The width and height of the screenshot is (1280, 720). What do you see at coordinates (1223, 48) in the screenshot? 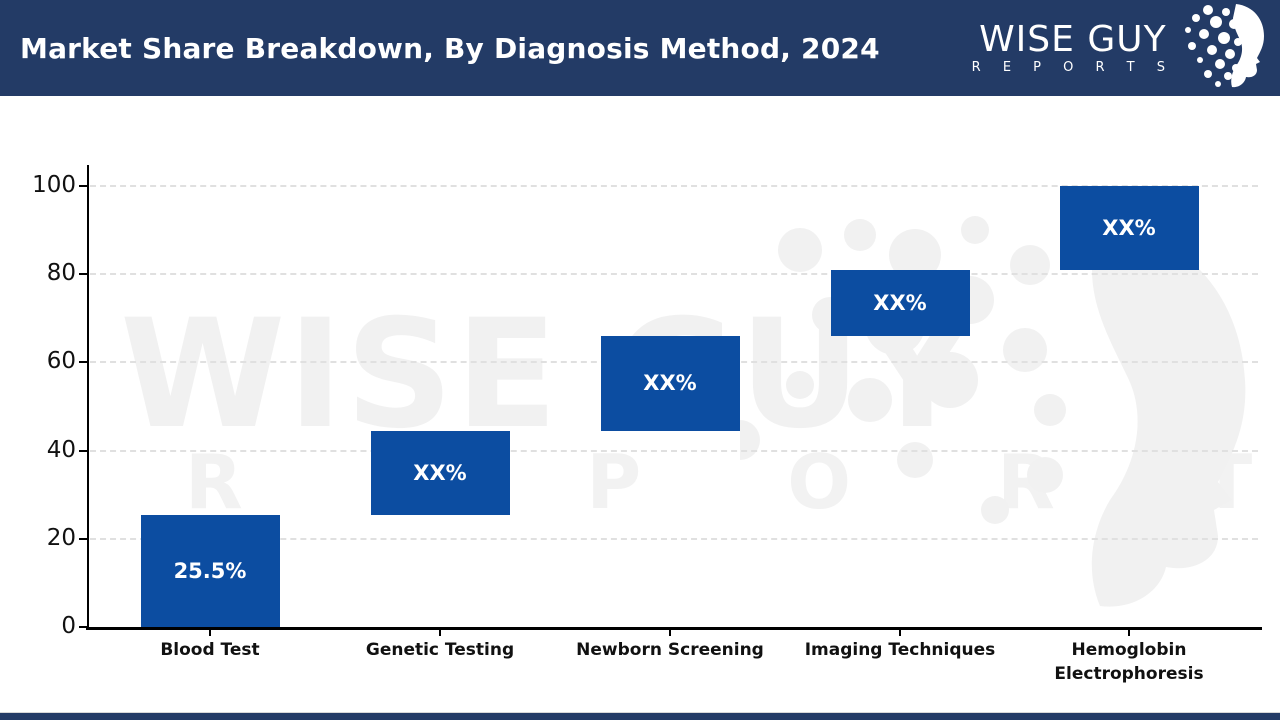
I see `logo-face-icon` at bounding box center [1223, 48].